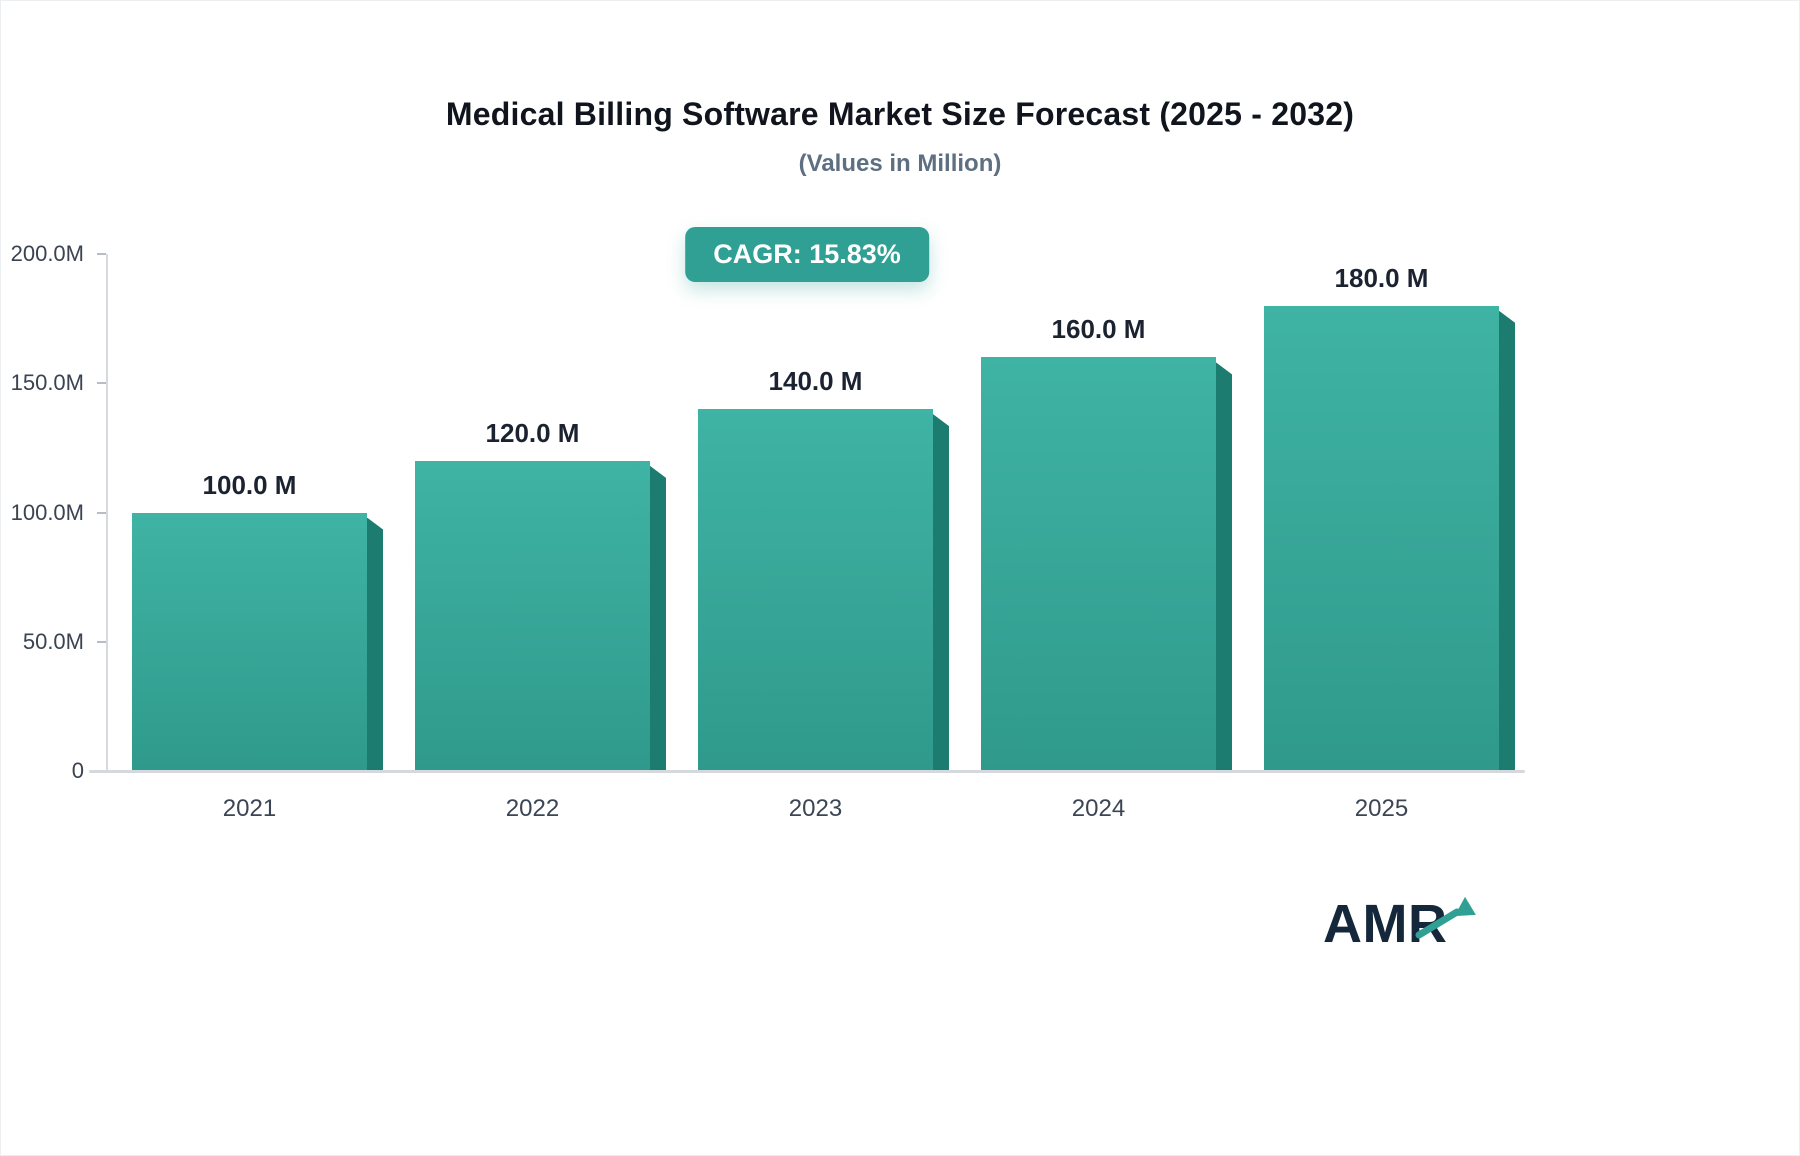 This screenshot has width=1800, height=1156. What do you see at coordinates (532, 432) in the screenshot?
I see `bar-value-label: 120.0 M` at bounding box center [532, 432].